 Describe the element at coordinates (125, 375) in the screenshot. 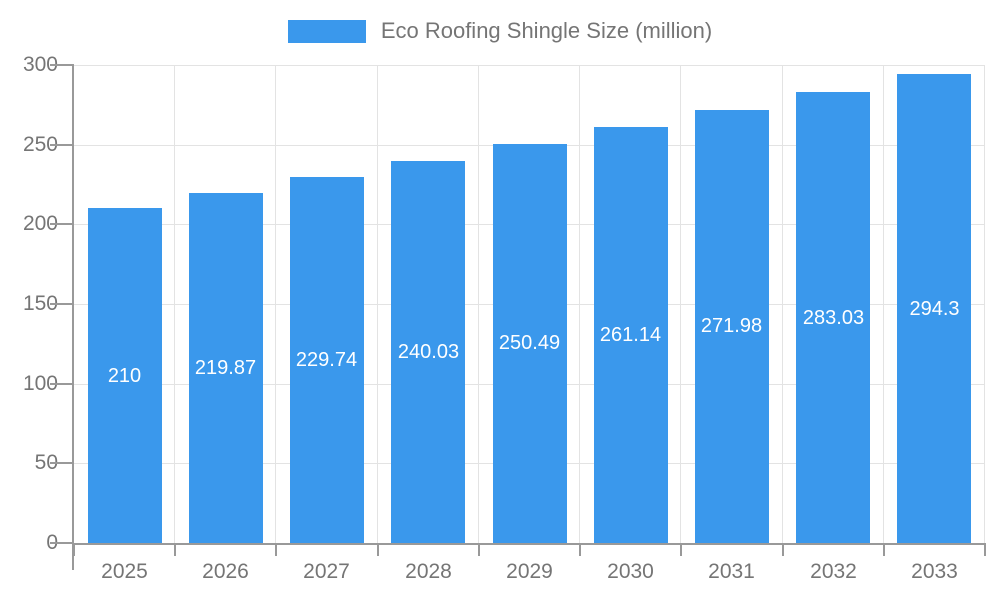

I see `bar-2025` at that location.